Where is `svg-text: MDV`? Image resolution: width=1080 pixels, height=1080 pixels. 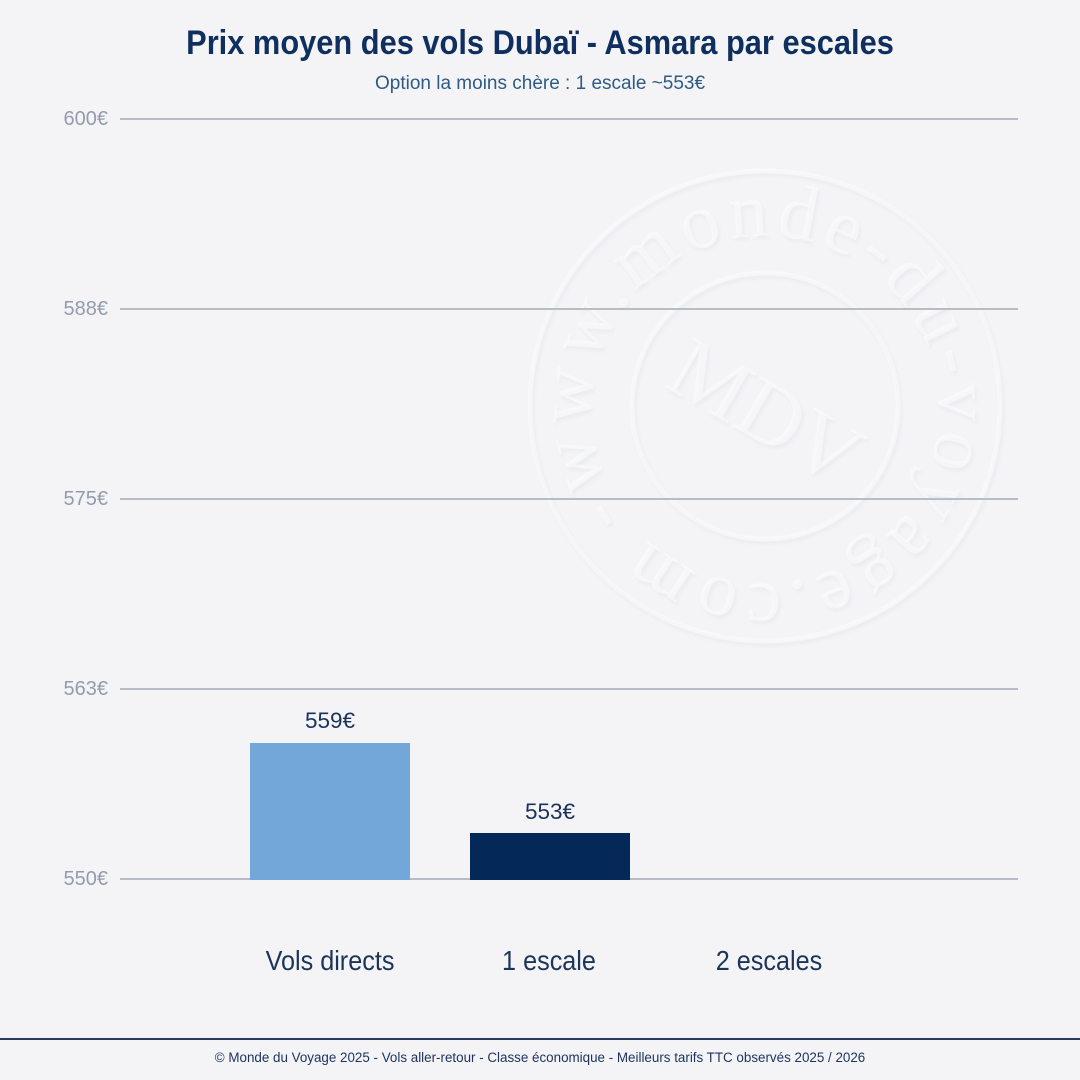
svg-text: MDV is located at coordinates (765, 412).